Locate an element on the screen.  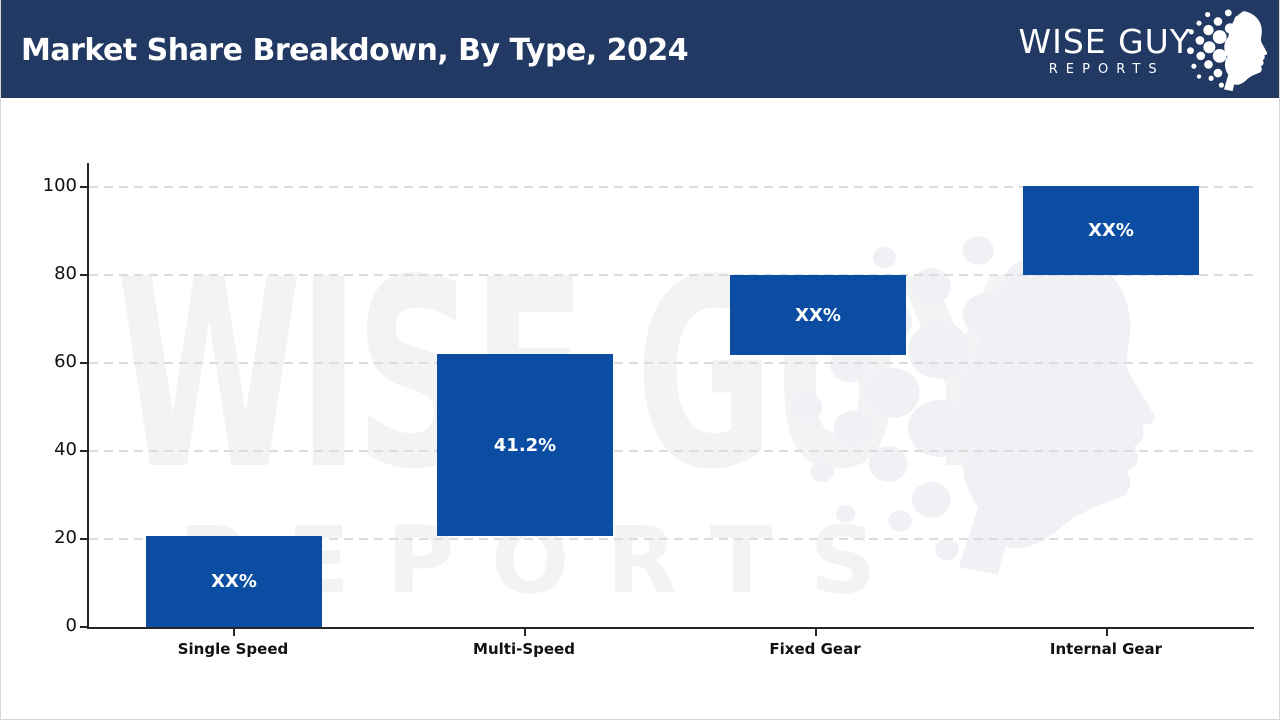
x-tick-fixed-gear is located at coordinates (816, 632).